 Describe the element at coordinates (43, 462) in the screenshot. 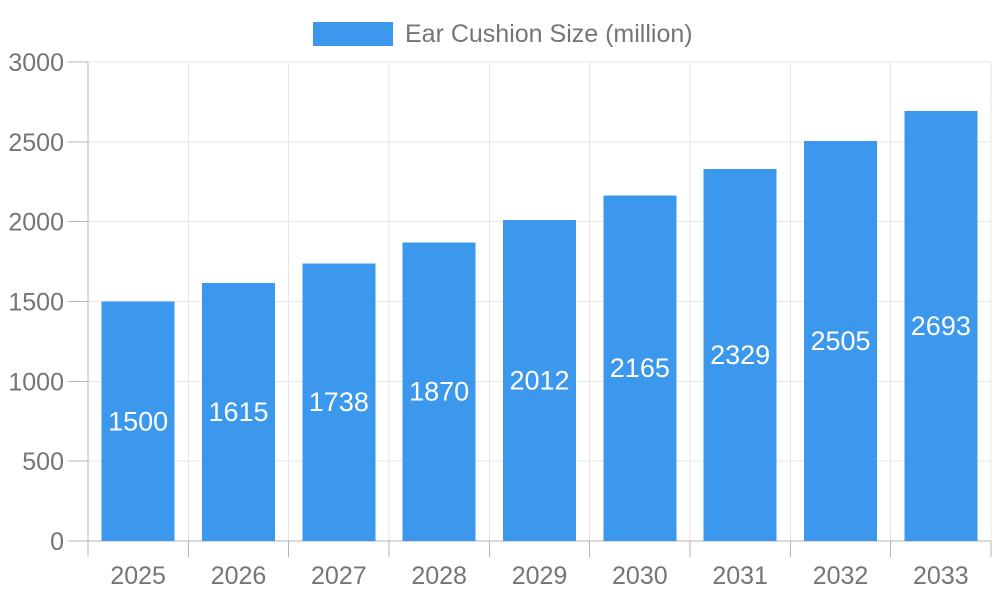

I see `y-tick-label: 500` at that location.